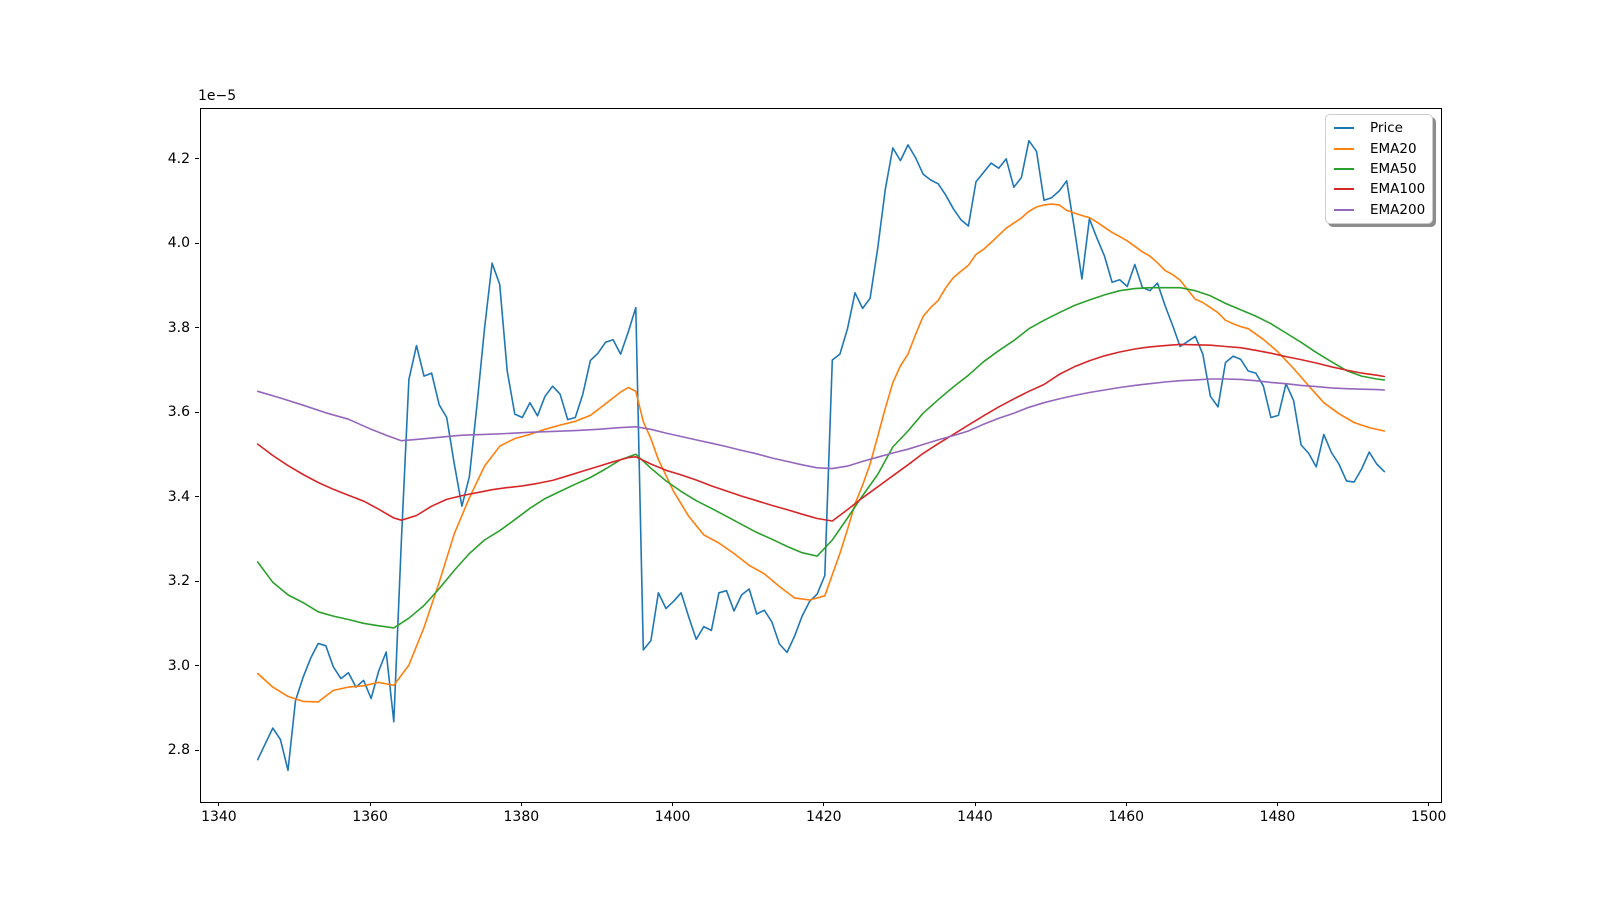 Image resolution: width=1600 pixels, height=900 pixels. What do you see at coordinates (1393, 168) in the screenshot?
I see `legend-label: EMA50` at bounding box center [1393, 168].